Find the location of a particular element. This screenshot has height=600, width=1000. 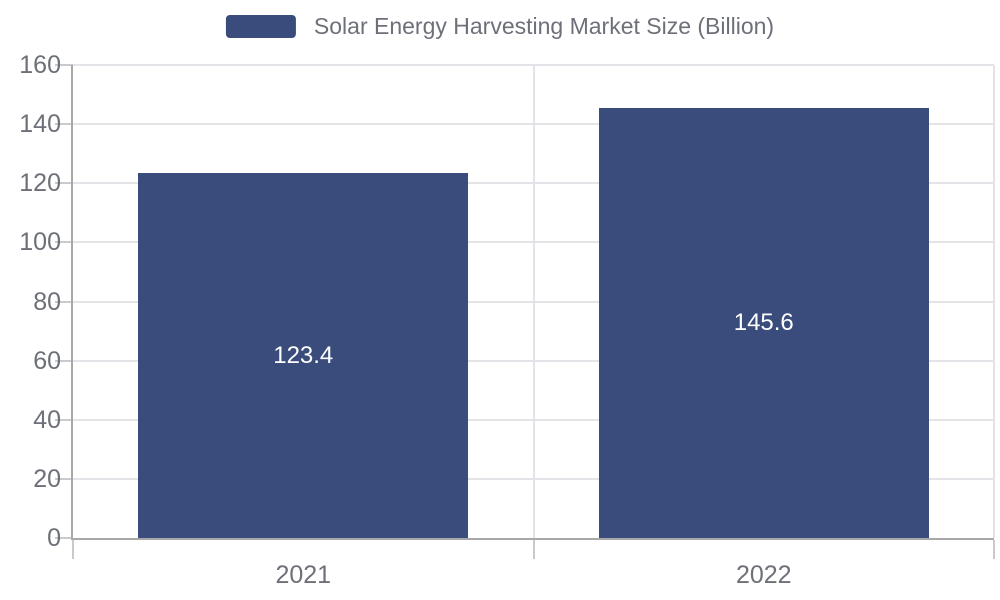

bar-value-label: 123.4 is located at coordinates (303, 355).